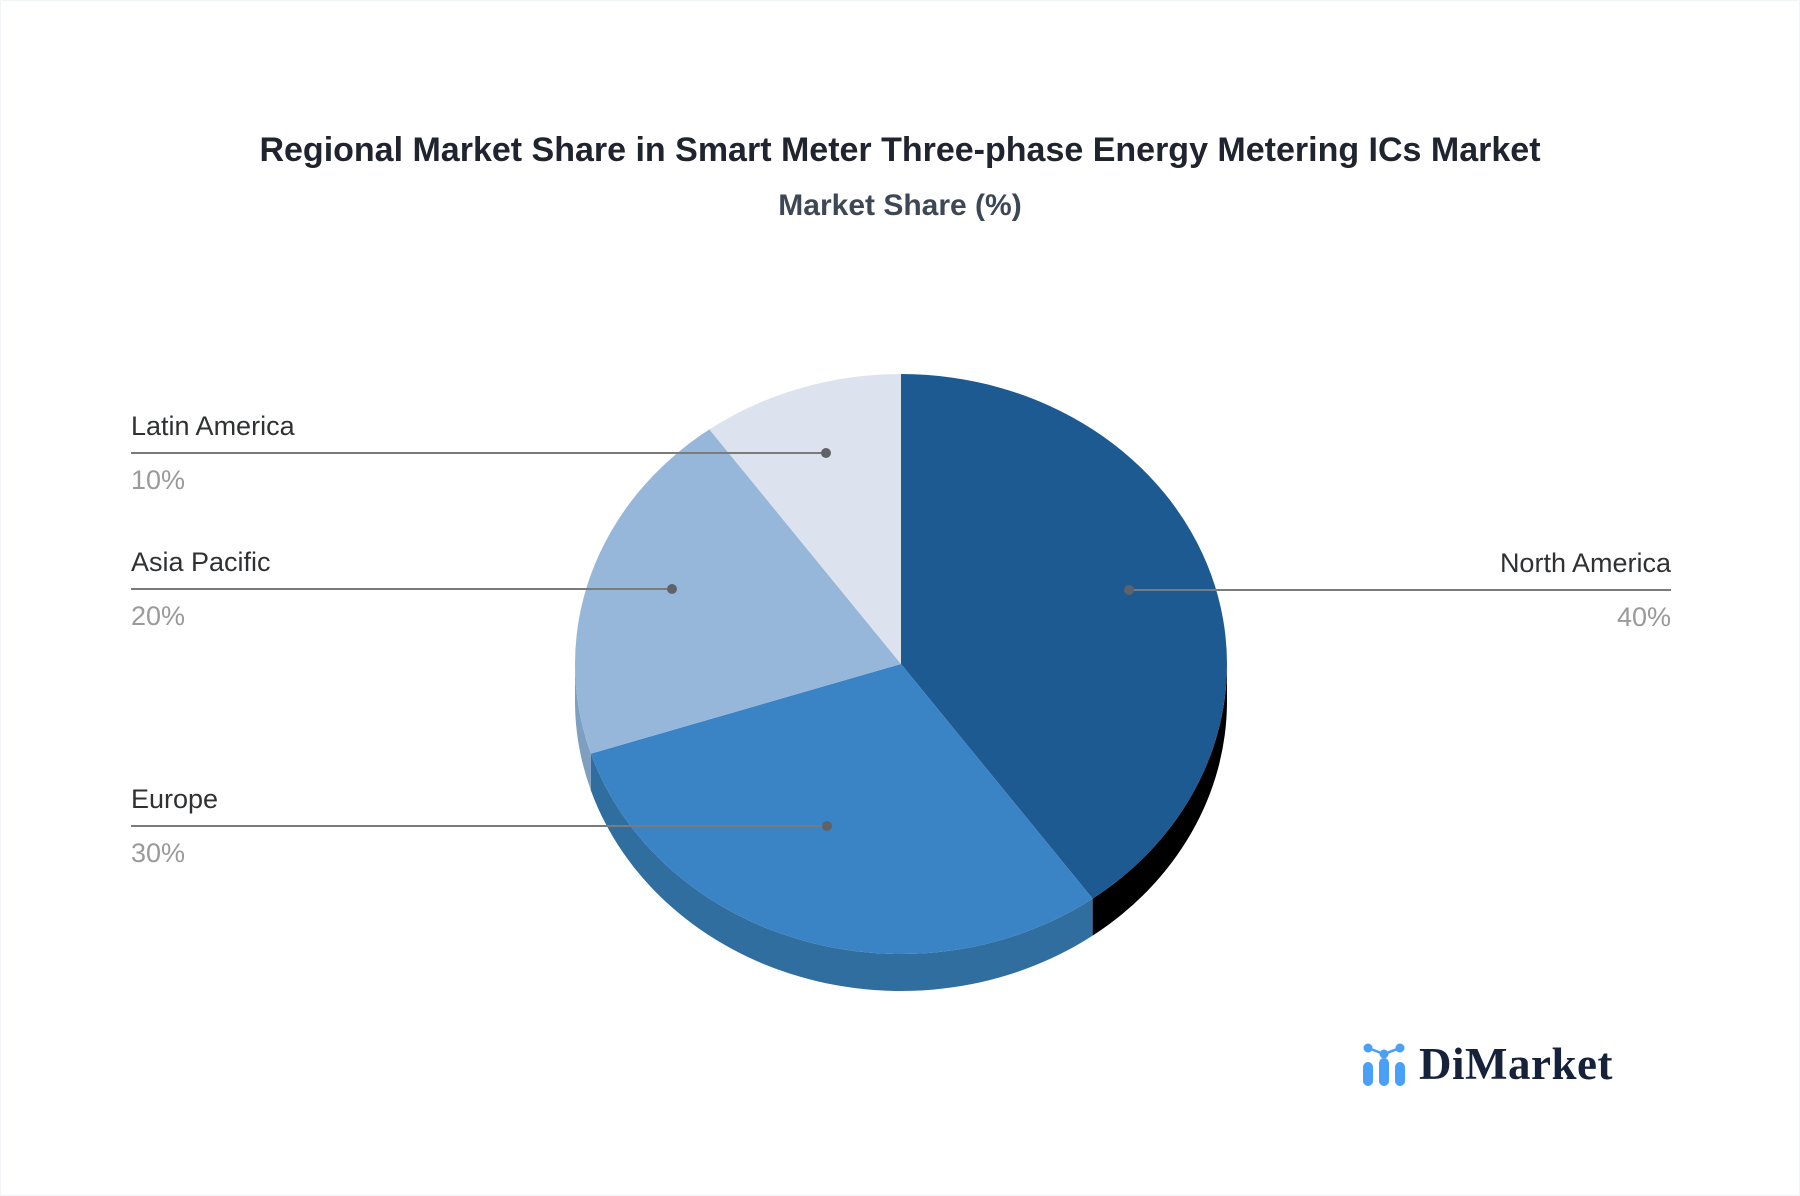 The height and width of the screenshot is (1196, 1800). I want to click on brand-logo: DiMarket, so click(1487, 1064).